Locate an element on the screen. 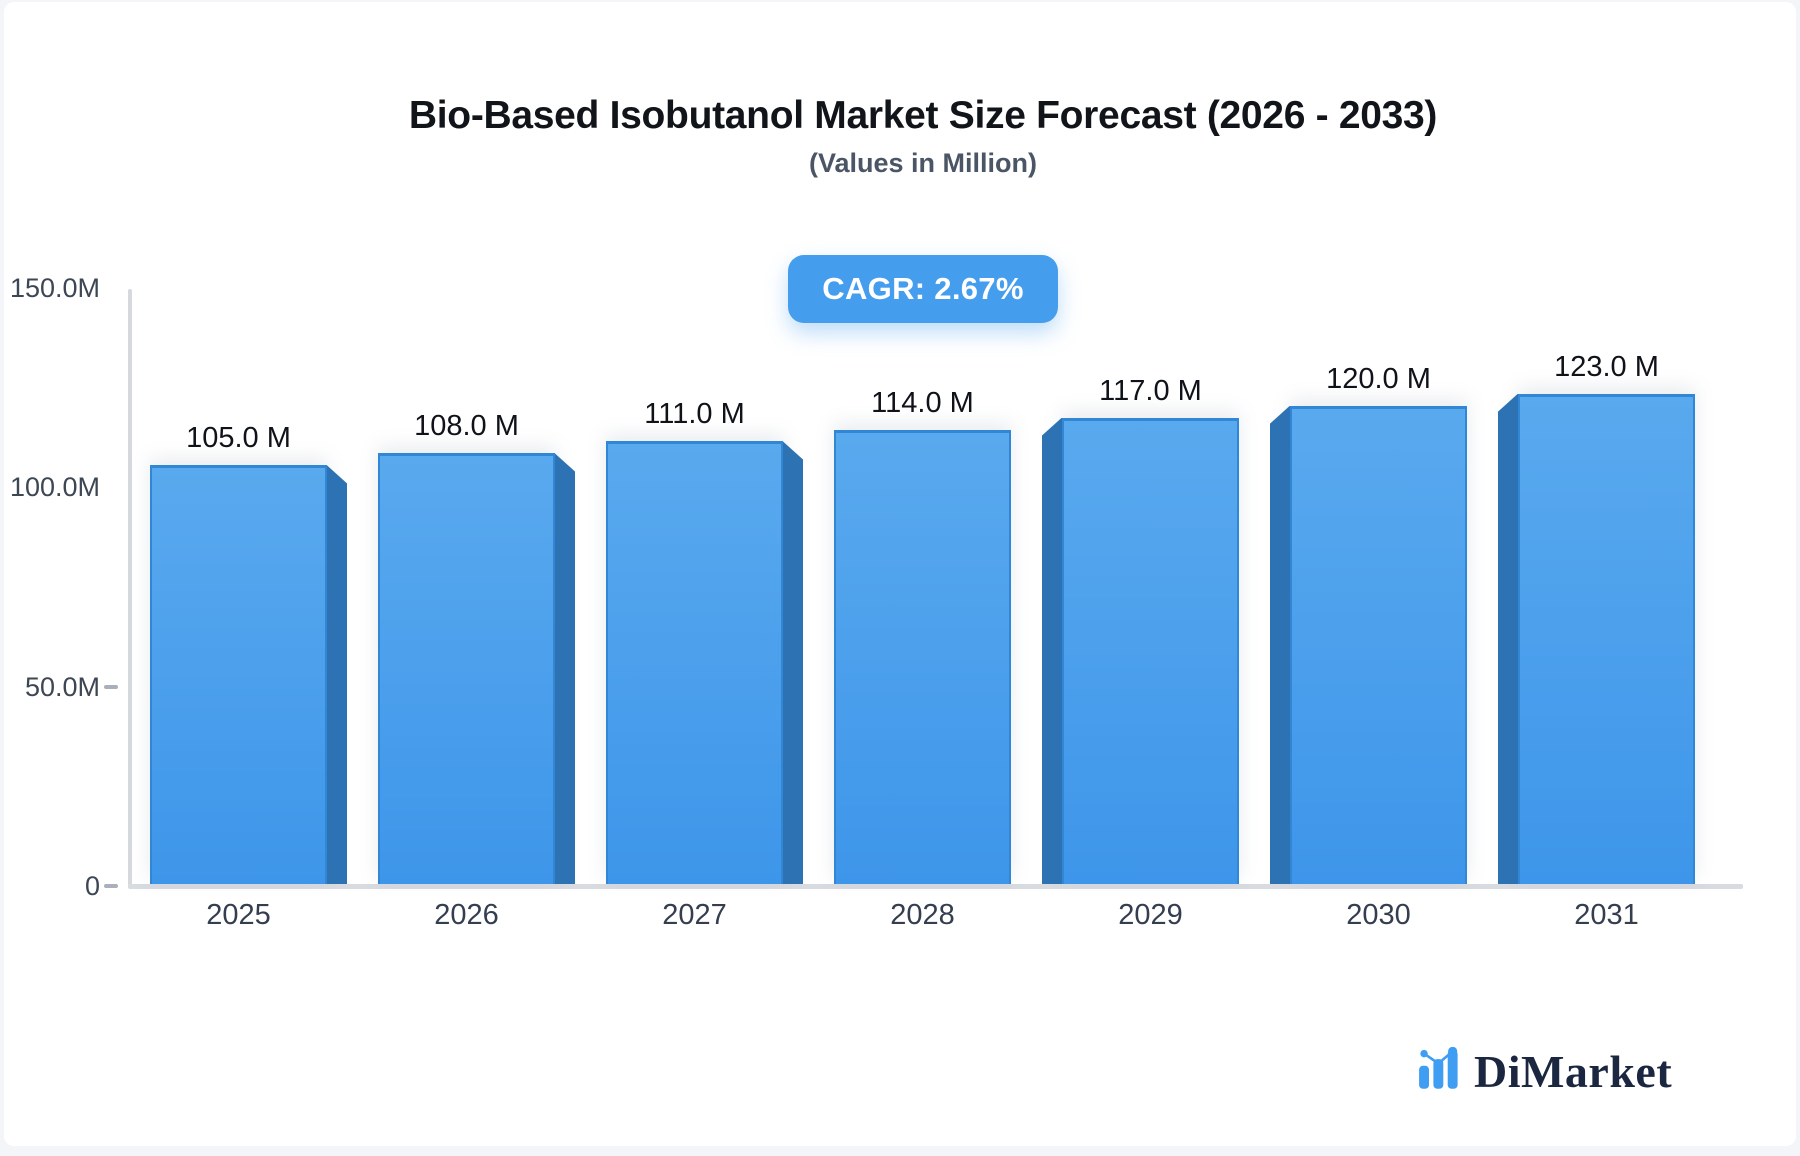 Image resolution: width=1800 pixels, height=1156 pixels. bar-2031 is located at coordinates (1606, 638).